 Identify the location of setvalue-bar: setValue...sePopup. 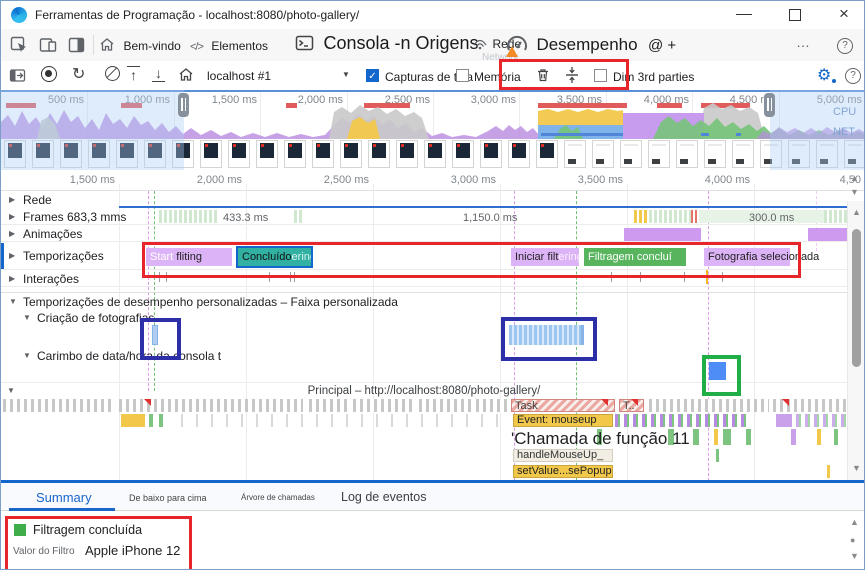
(563, 471).